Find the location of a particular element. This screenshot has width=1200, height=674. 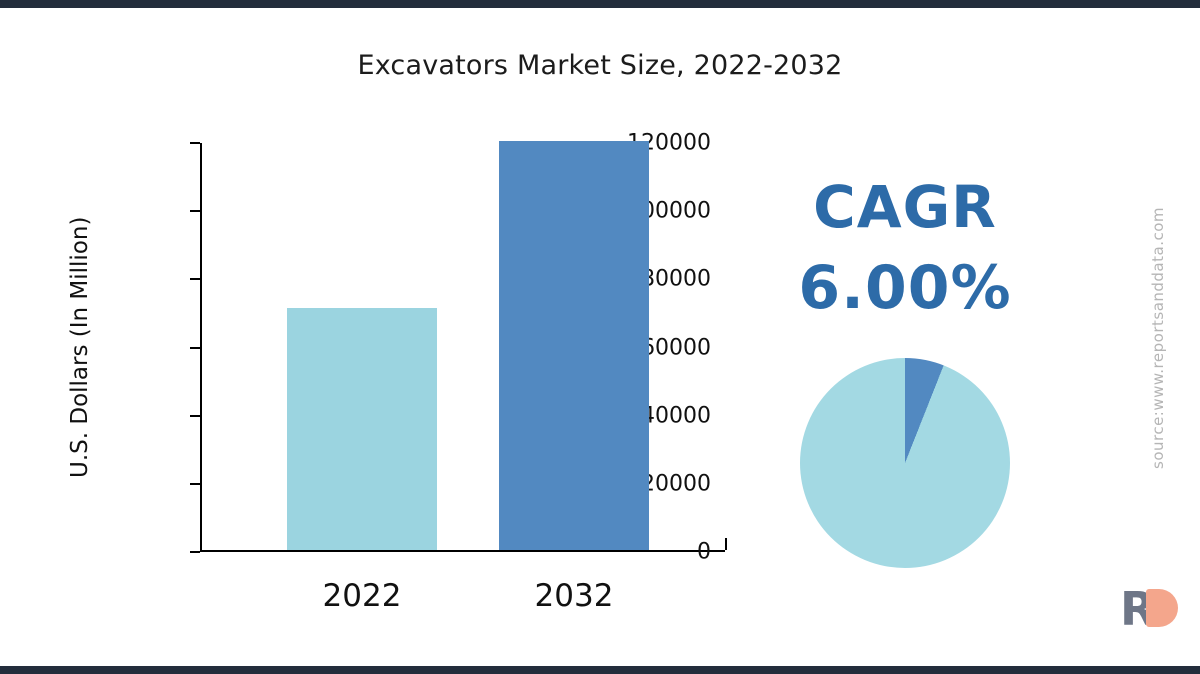

y-axis-title: U.S. Dollars (In Million) is located at coordinates (80, 347).